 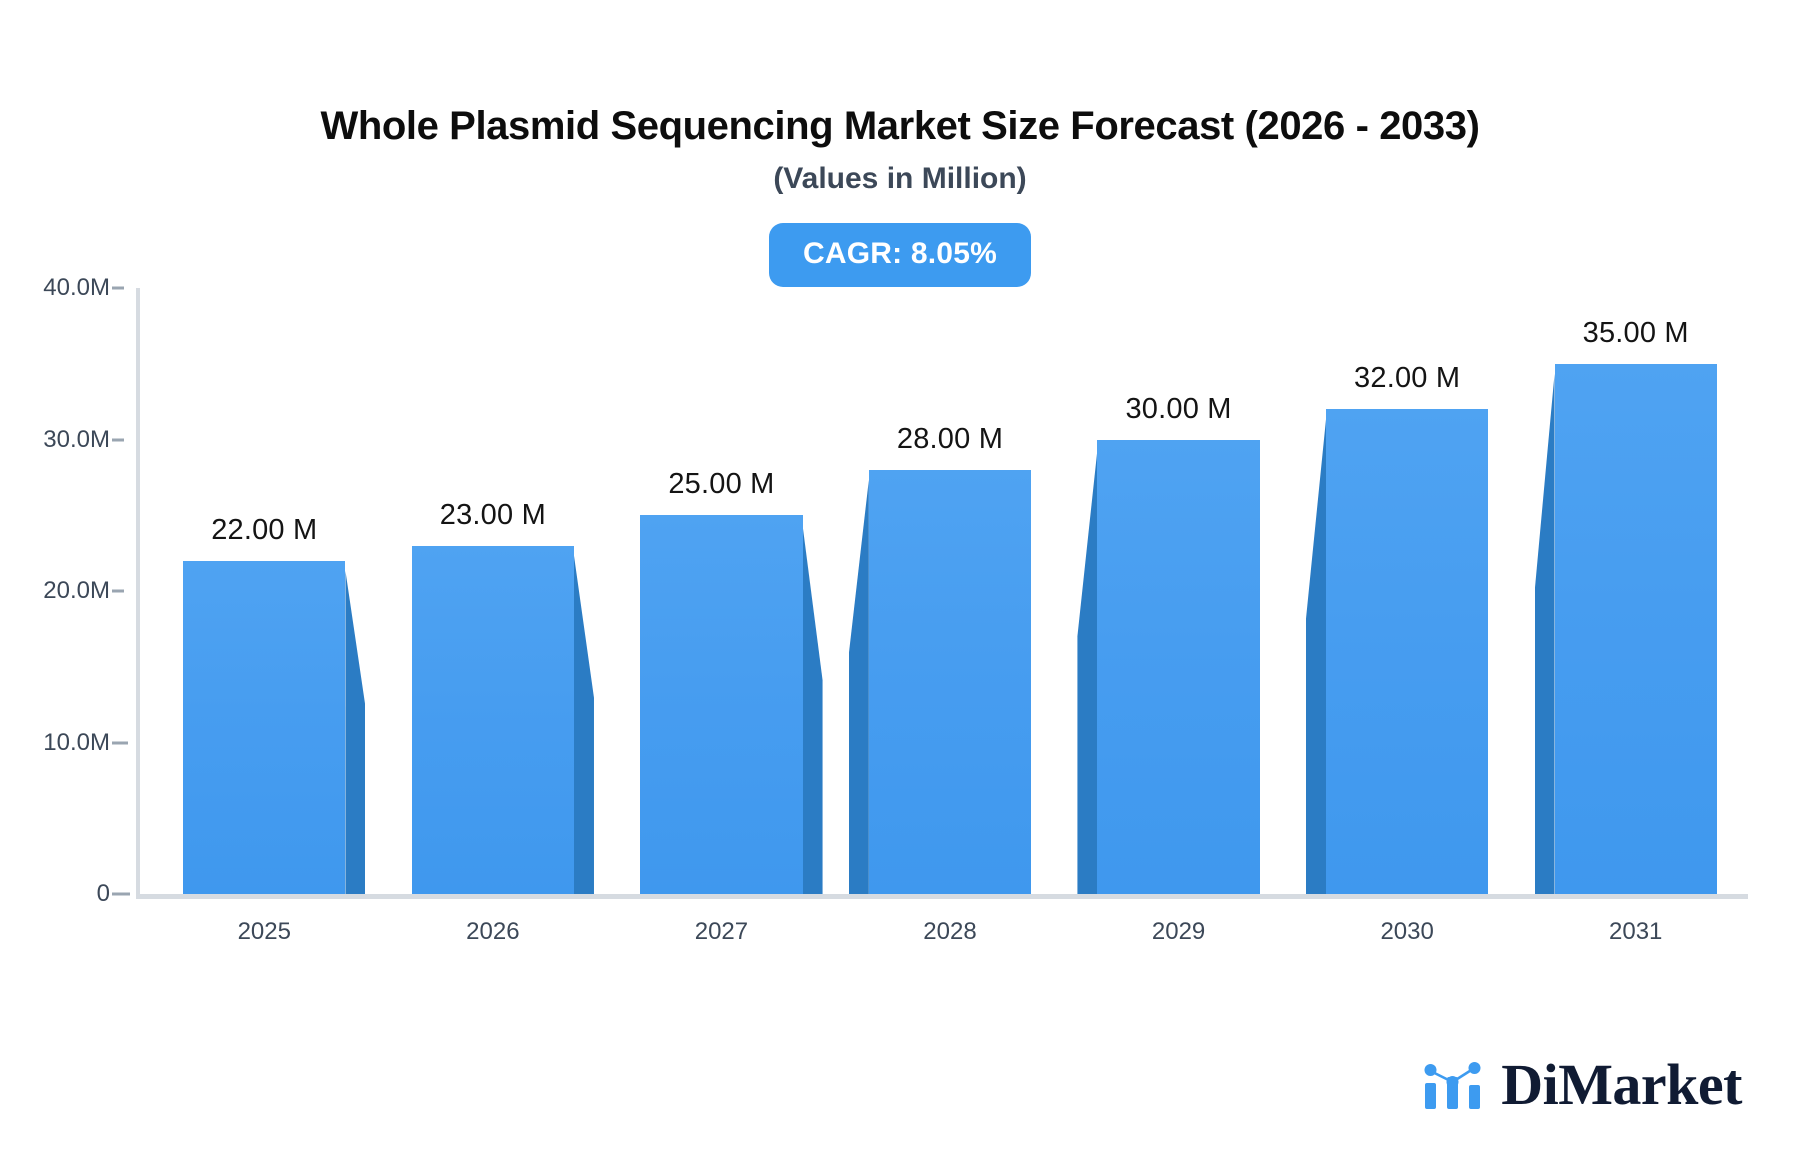 I want to click on y-axis-tick-label: 0, so click(x=103, y=893).